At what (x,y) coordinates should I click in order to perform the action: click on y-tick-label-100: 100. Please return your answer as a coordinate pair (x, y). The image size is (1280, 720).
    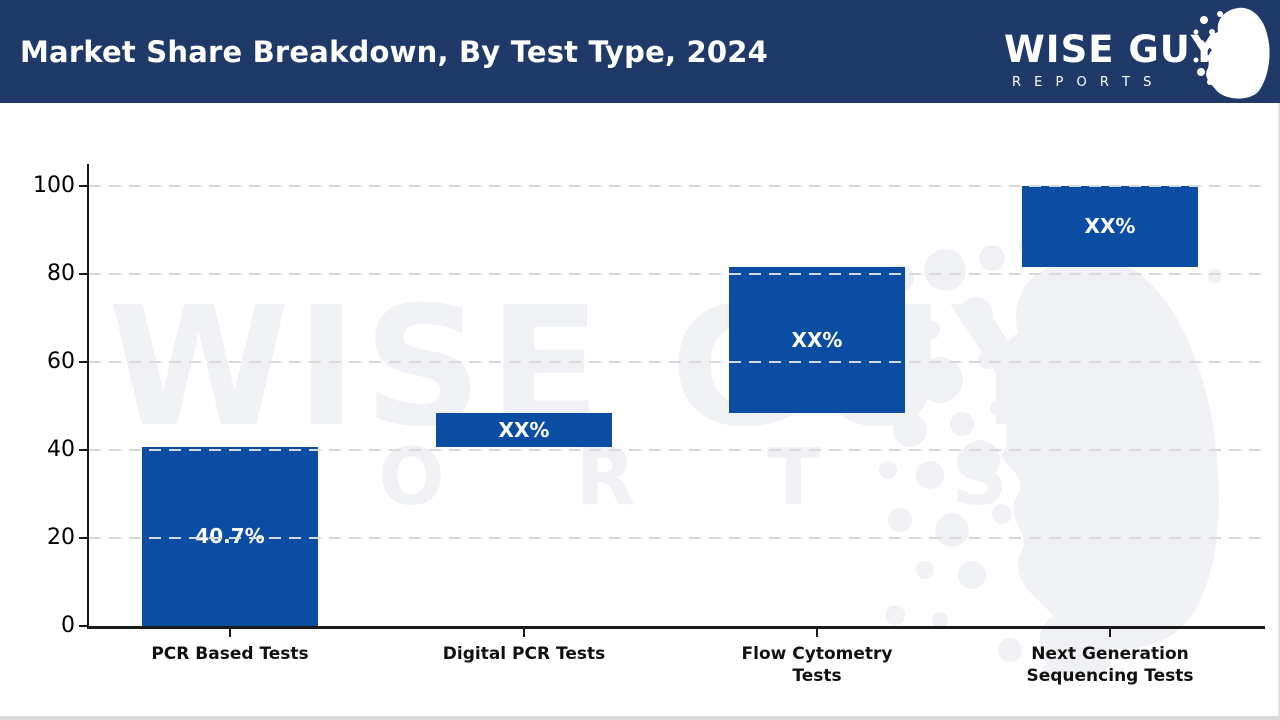
    Looking at the image, I should click on (54, 185).